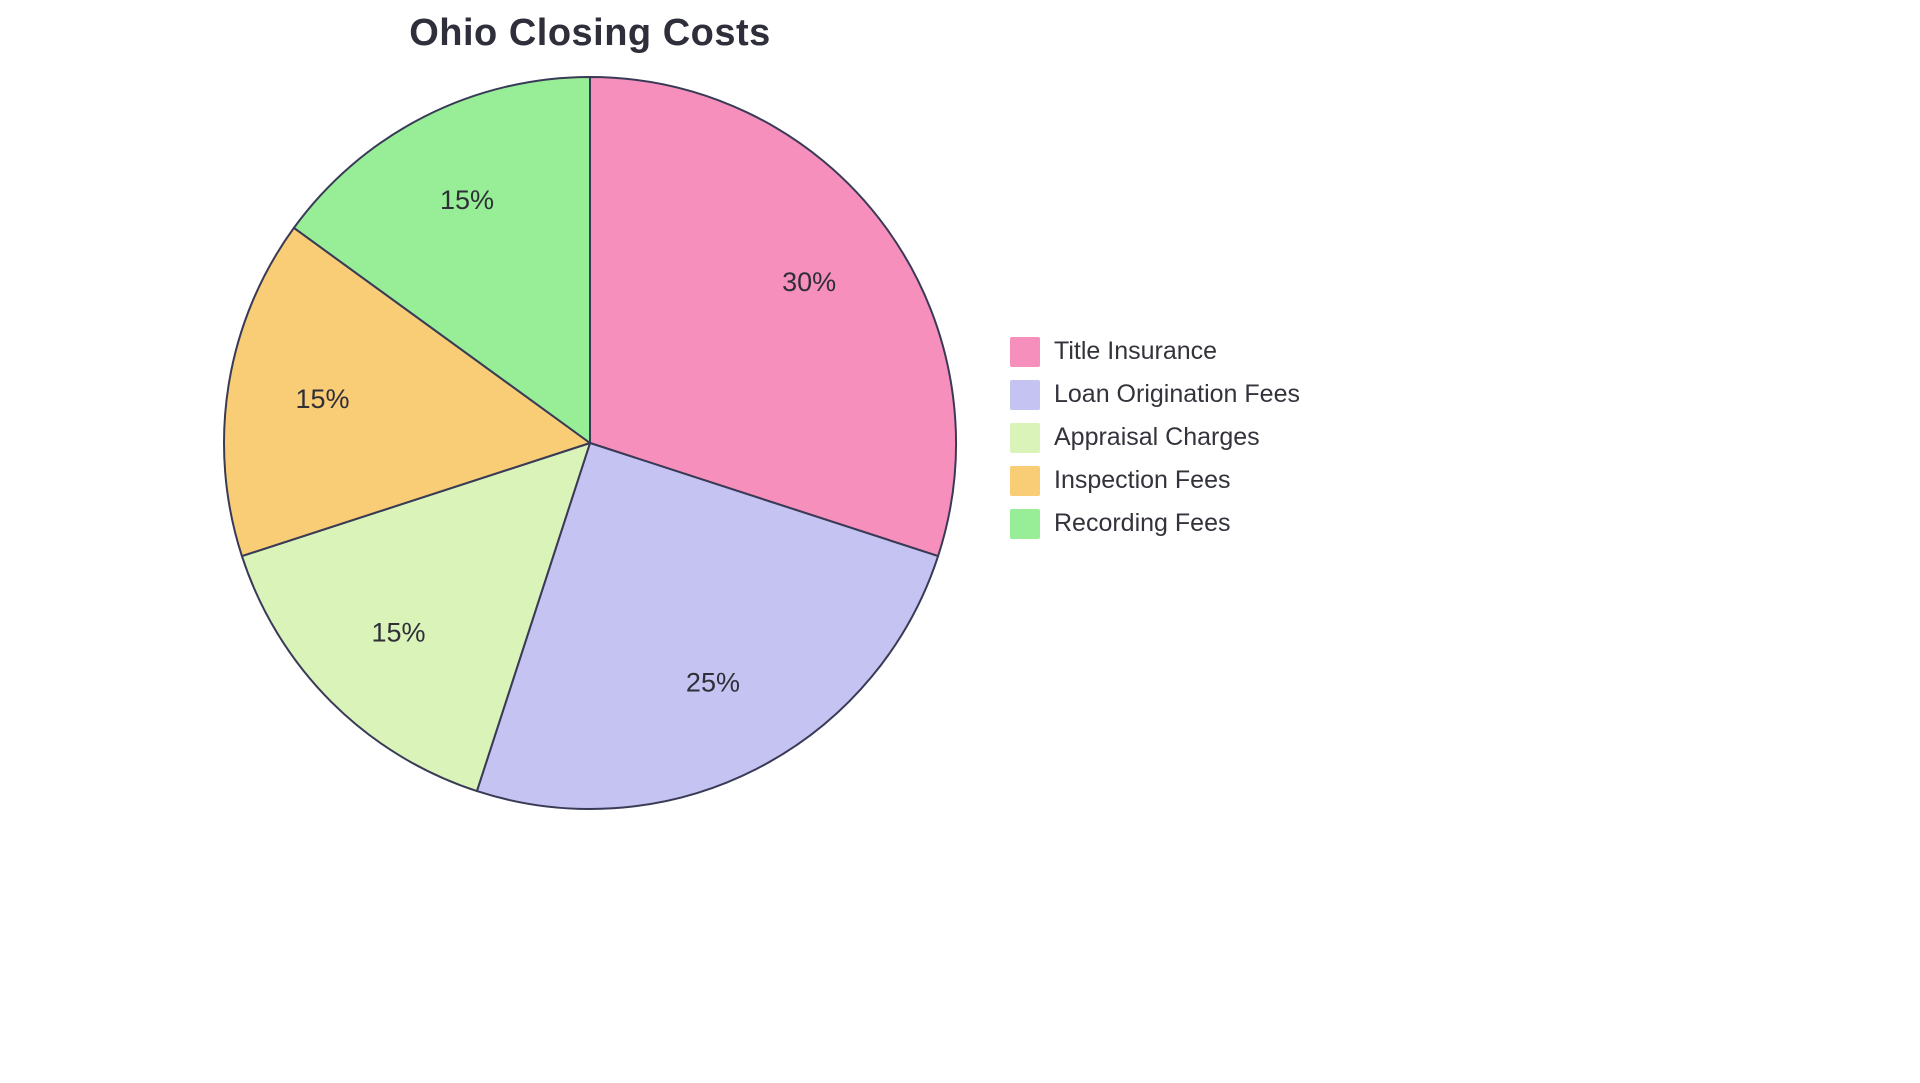 The image size is (1920, 1083). Describe the element at coordinates (809, 282) in the screenshot. I see `pie-slice-percent-label: 30%` at that location.